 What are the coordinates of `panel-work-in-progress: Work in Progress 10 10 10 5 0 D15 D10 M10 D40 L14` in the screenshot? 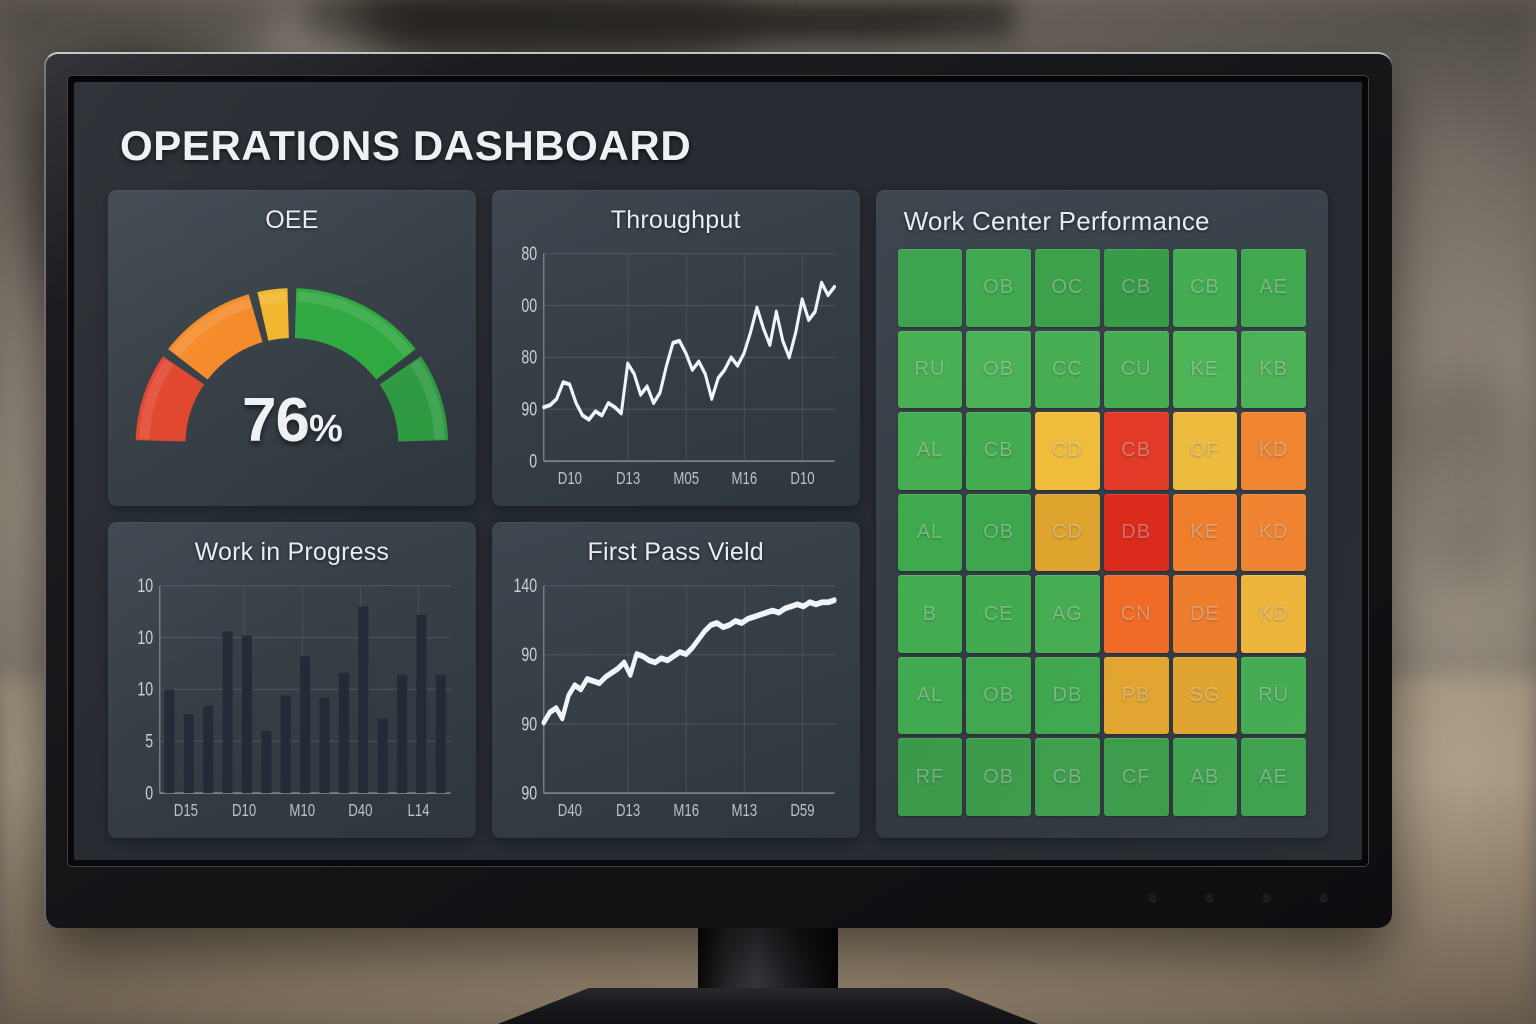 It's located at (292, 680).